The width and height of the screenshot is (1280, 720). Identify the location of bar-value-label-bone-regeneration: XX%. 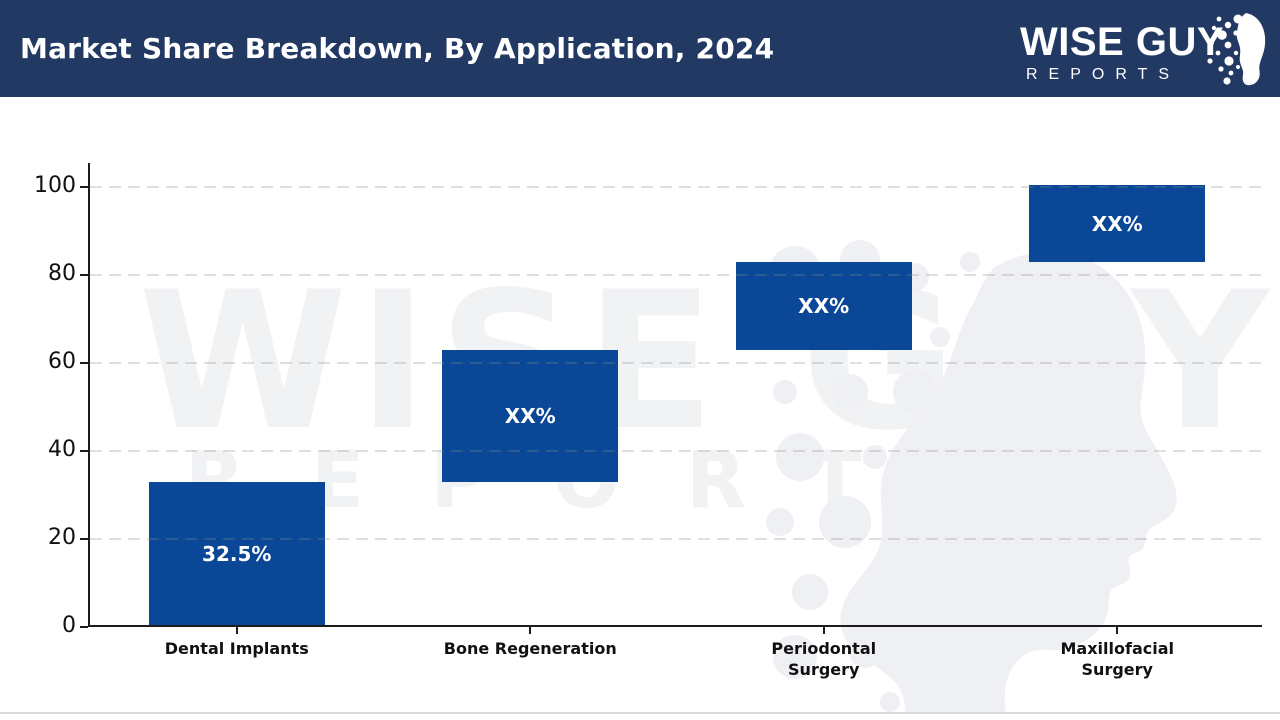
(530, 416).